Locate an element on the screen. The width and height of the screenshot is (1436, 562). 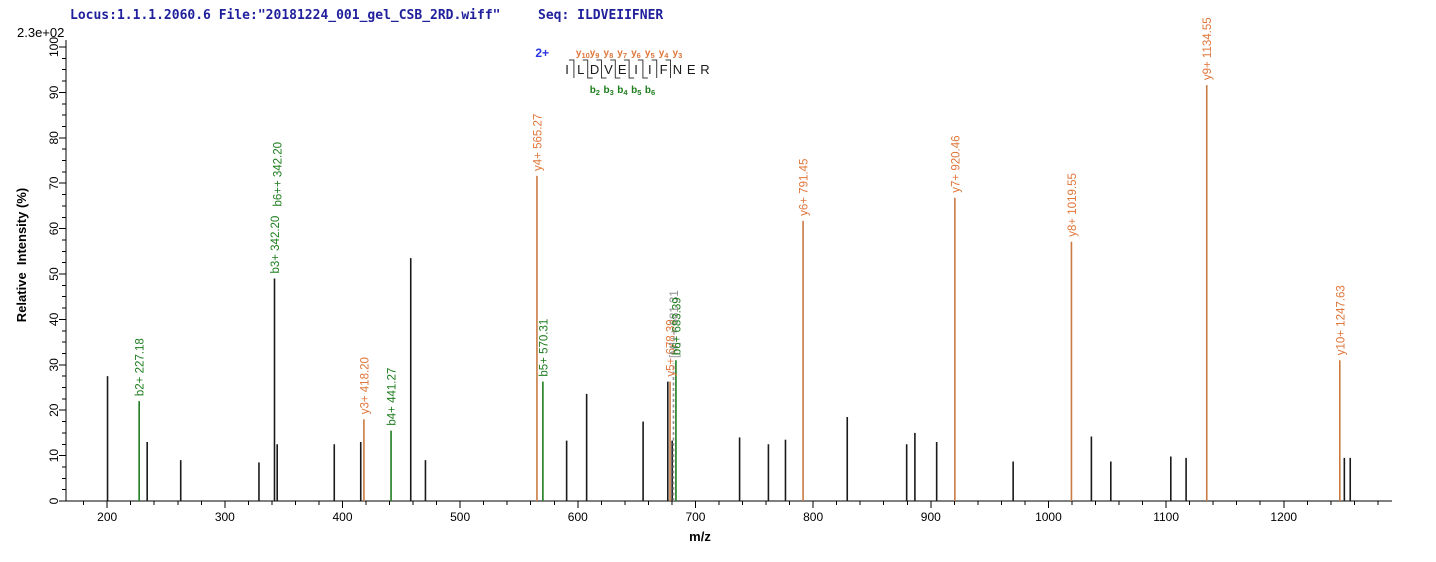
y-tick-label: 20 is located at coordinates (54, 410).